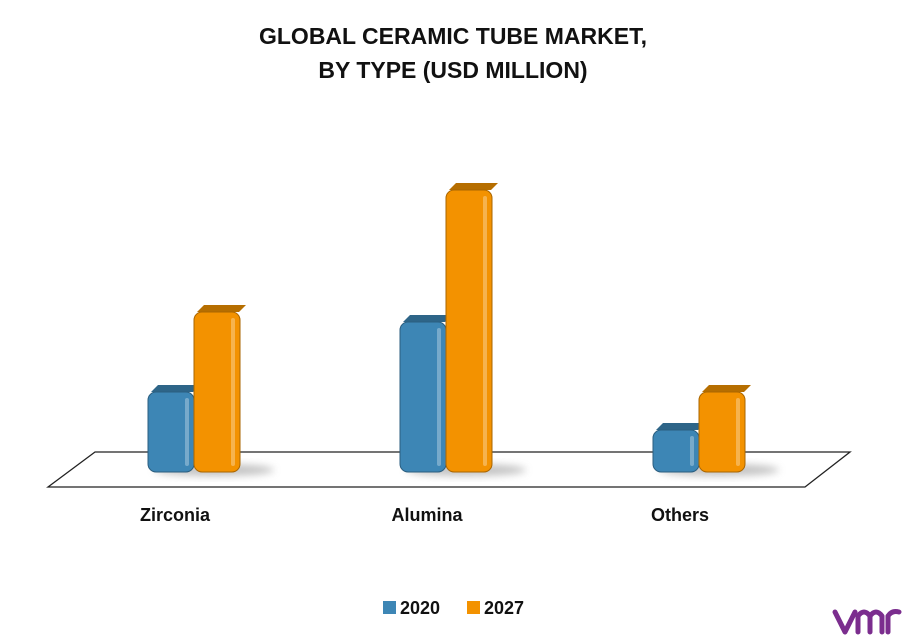  What do you see at coordinates (452, 70) in the screenshot?
I see `chart-subtitle: BY TYPE (USD MILLION)` at bounding box center [452, 70].